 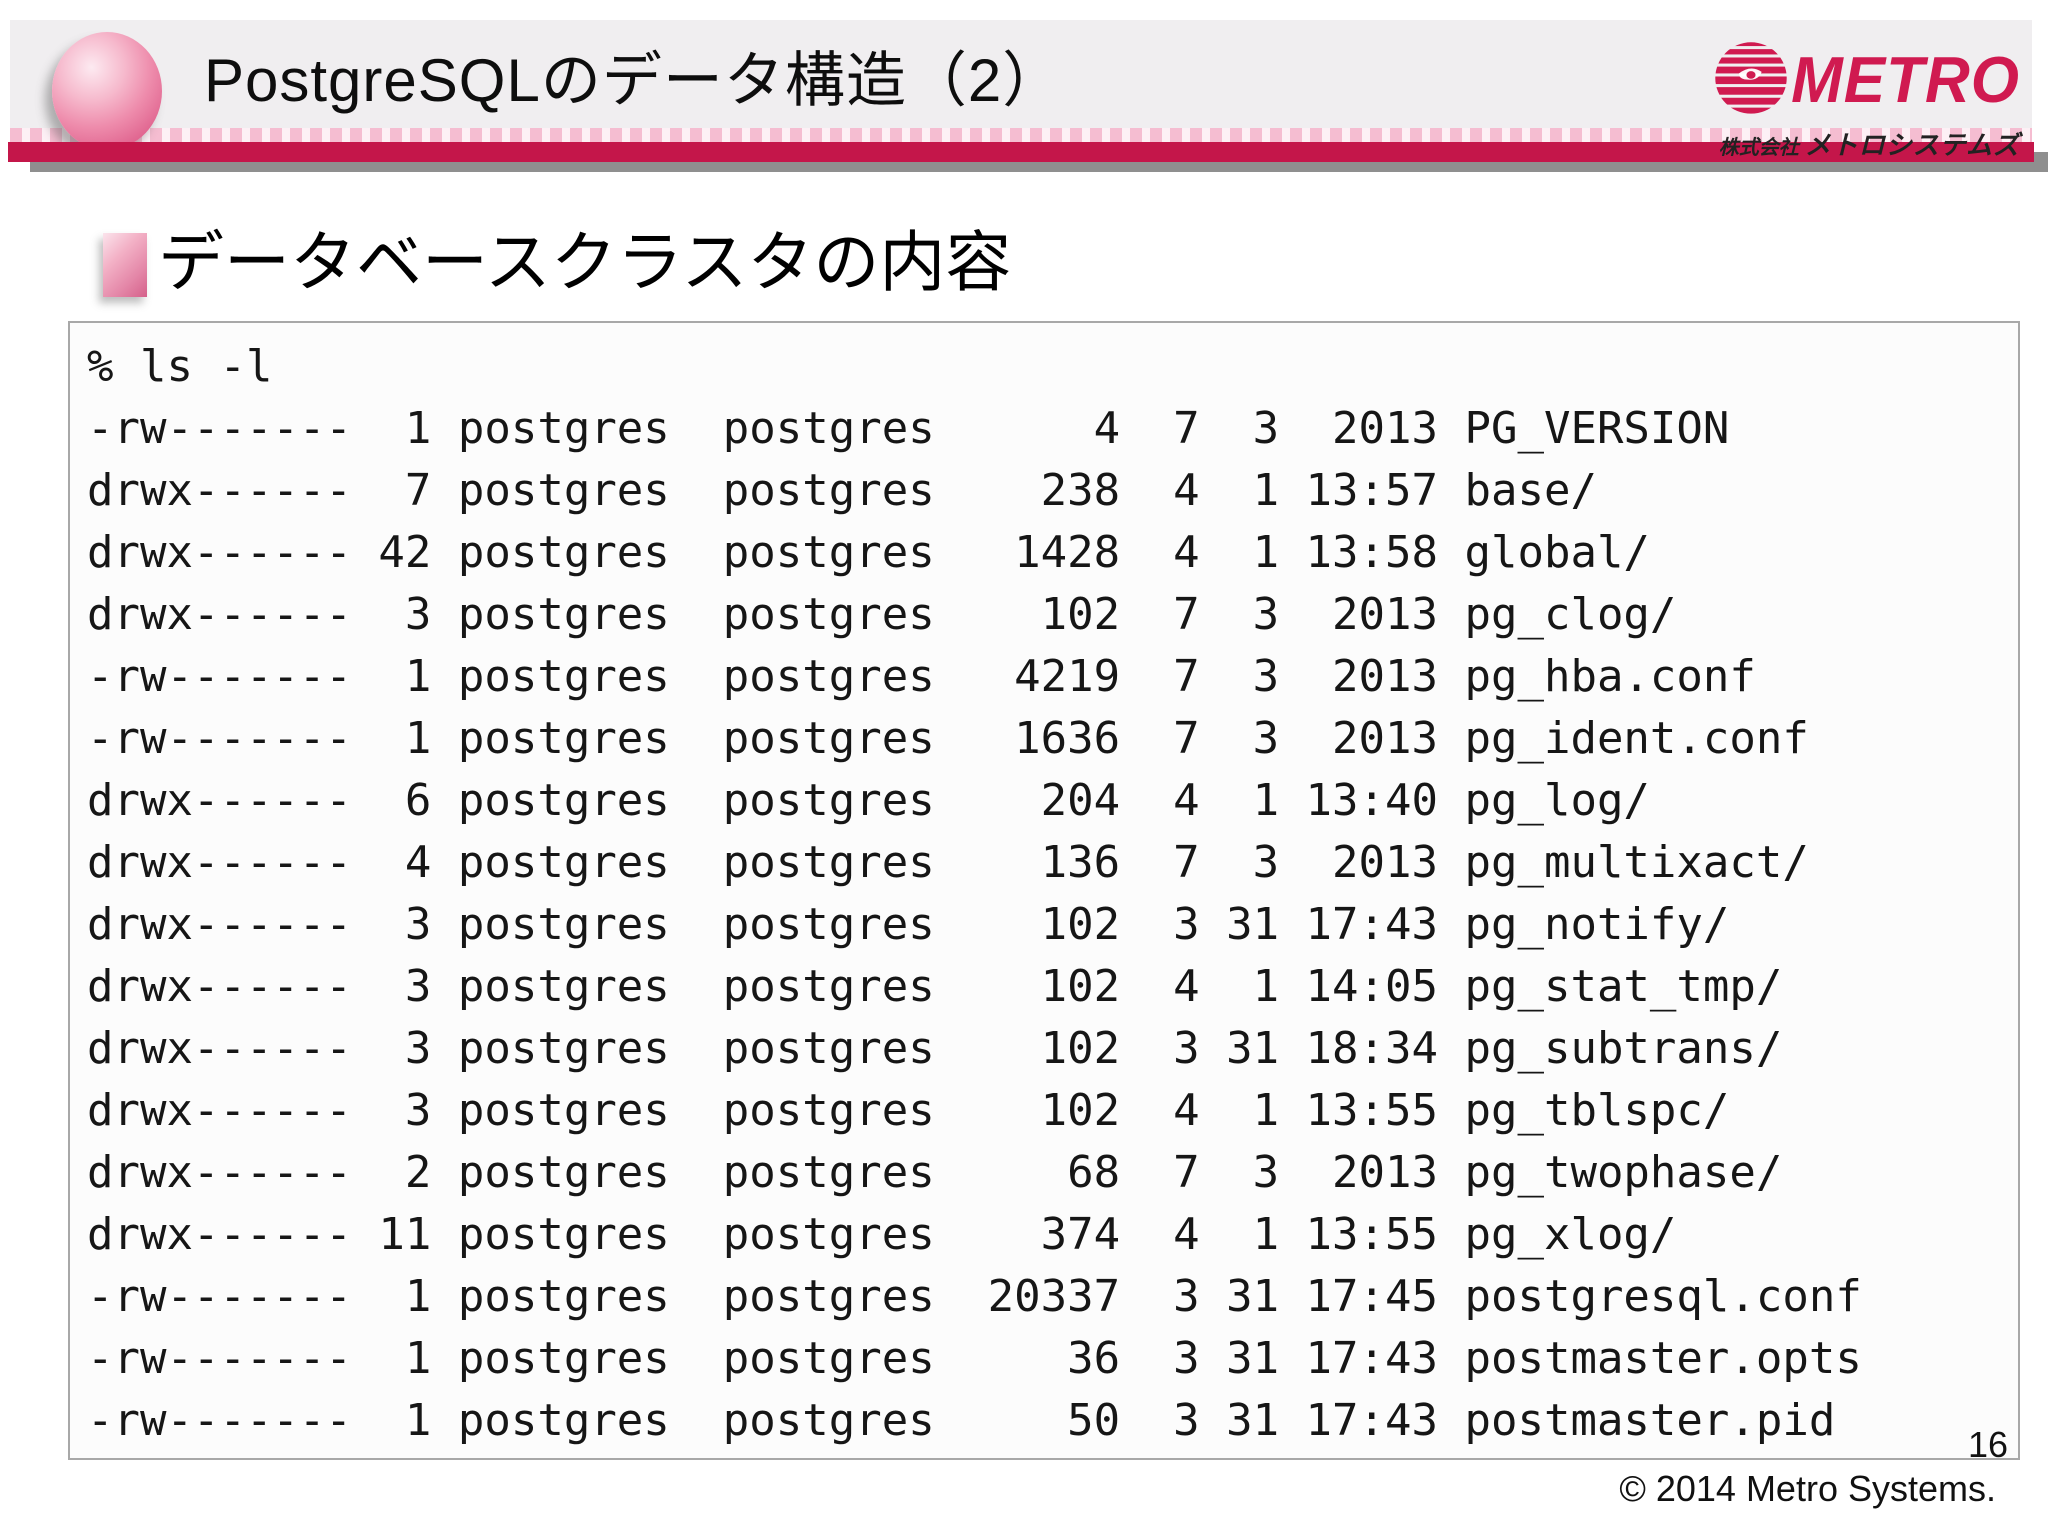 I want to click on metro-company-prefix: 株式会社, so click(x=1758, y=148).